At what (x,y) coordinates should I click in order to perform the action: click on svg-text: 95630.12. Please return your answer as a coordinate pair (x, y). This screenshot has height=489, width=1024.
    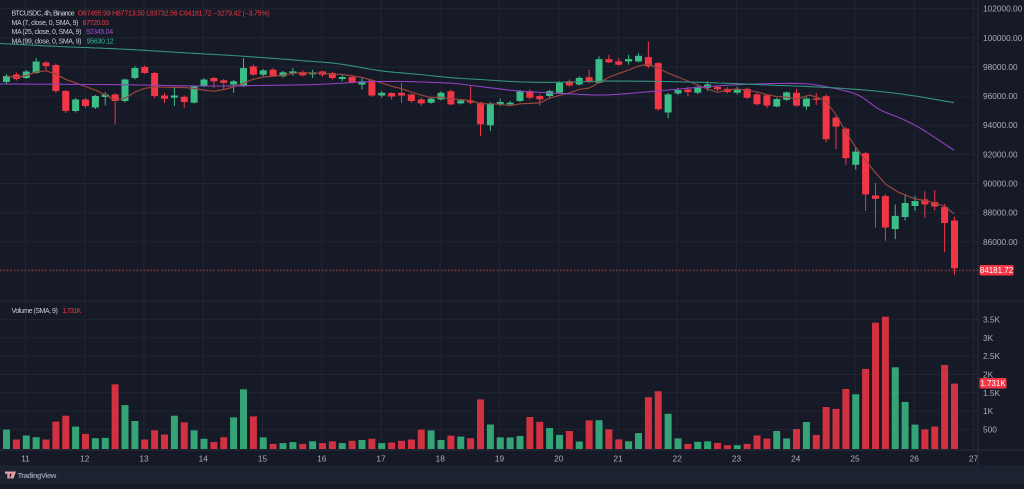
    Looking at the image, I should click on (100, 42).